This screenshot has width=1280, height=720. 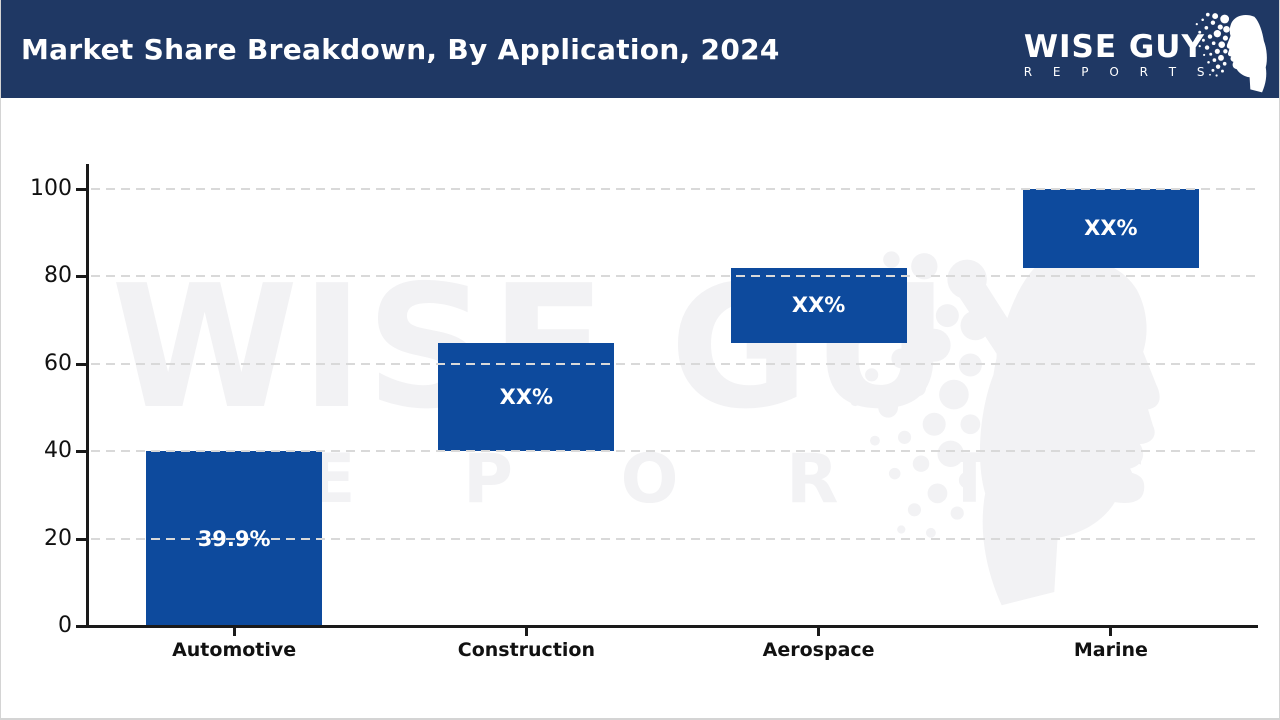 What do you see at coordinates (526, 650) in the screenshot?
I see `x-tick-label: Construction` at bounding box center [526, 650].